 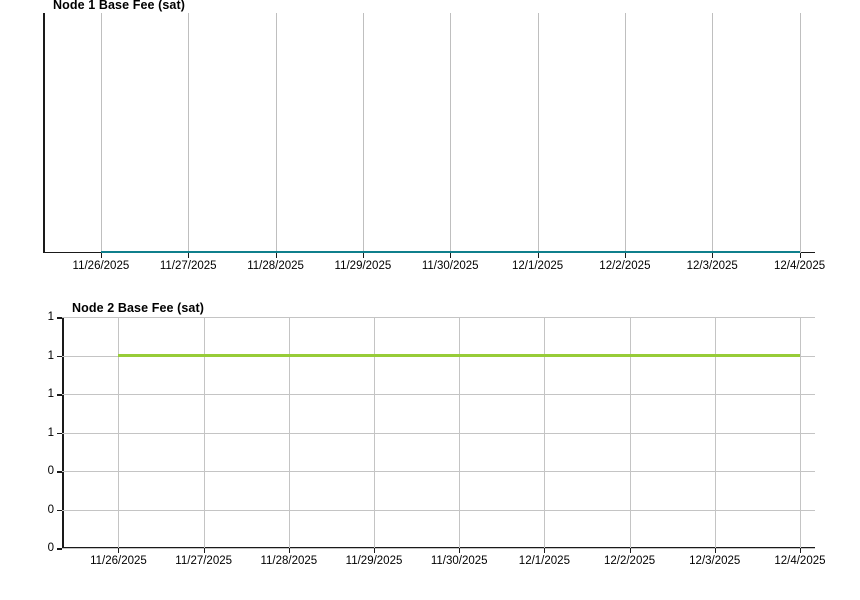 I want to click on x-tick-label-node1: 12/2/2025, so click(x=625, y=266).